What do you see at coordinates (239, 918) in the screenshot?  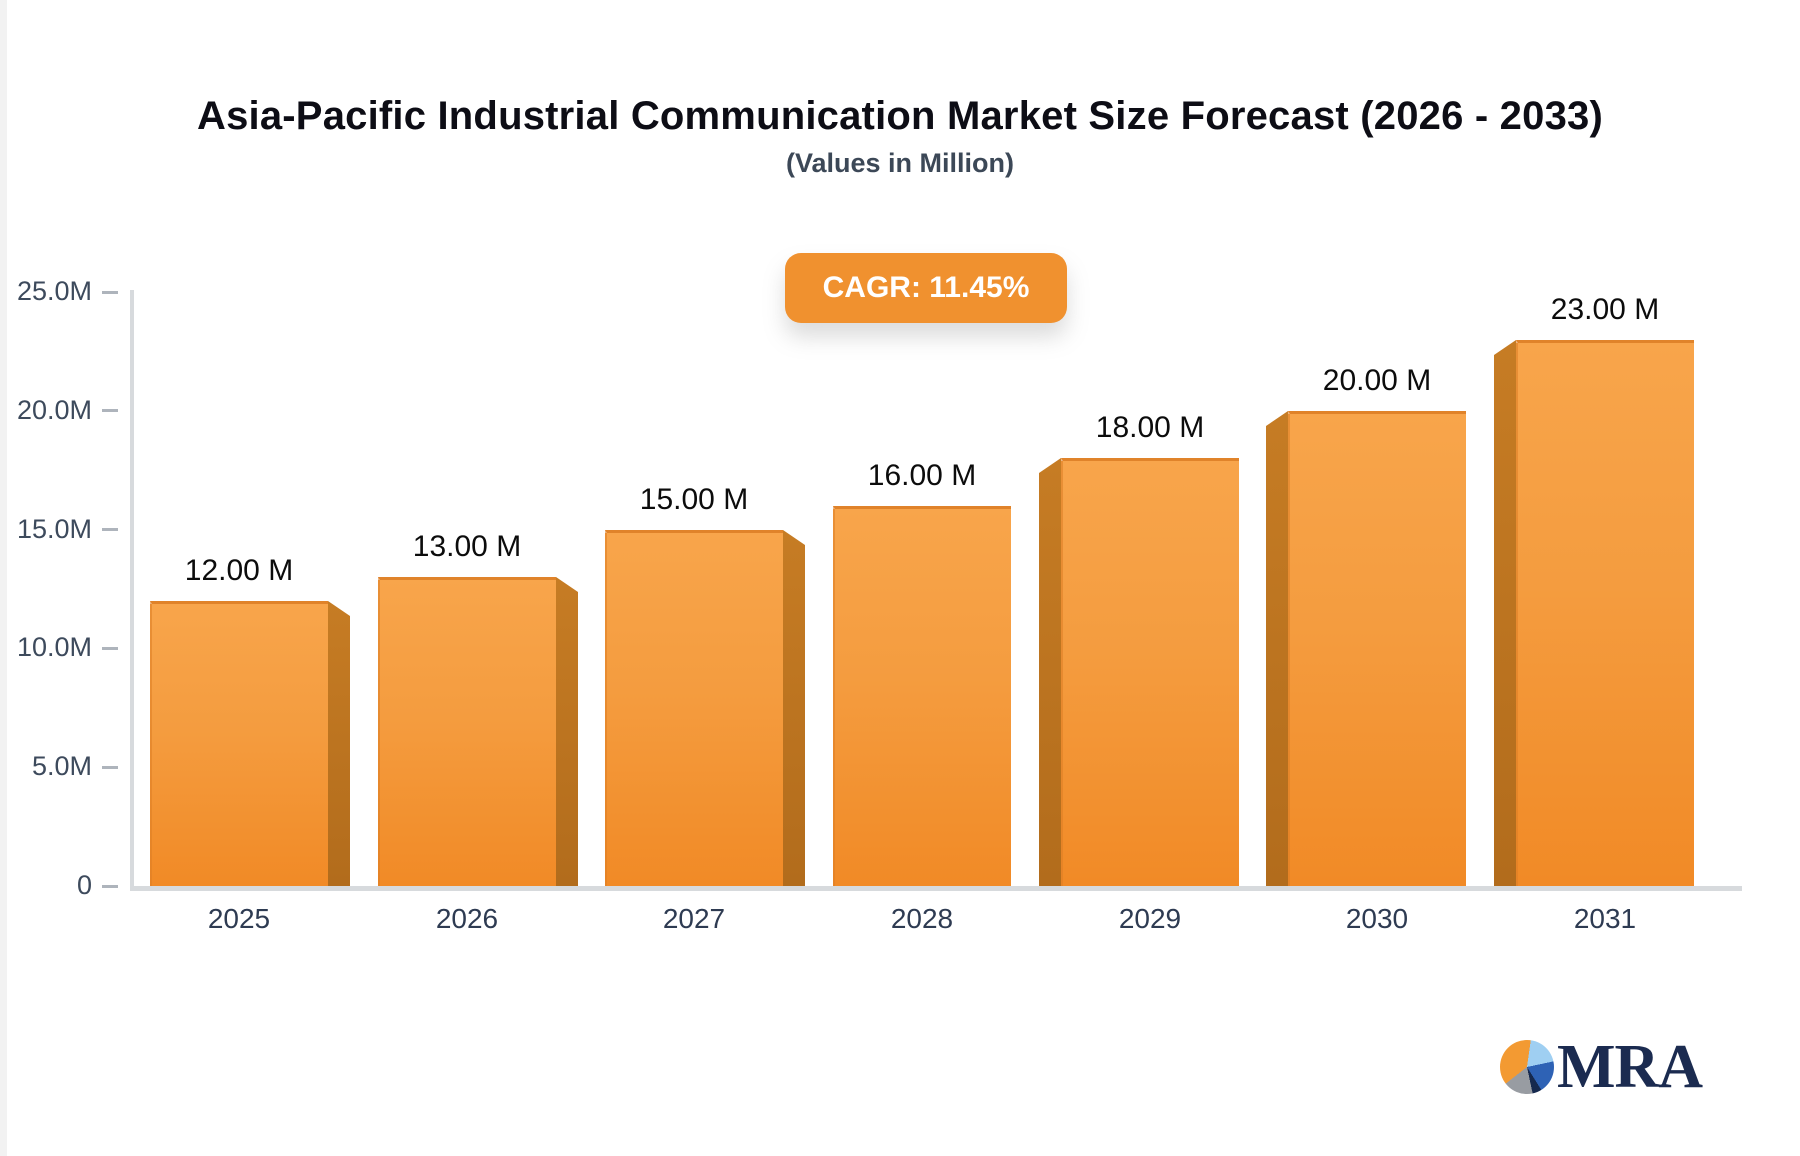 I see `x-tick-label-2025: 2025` at bounding box center [239, 918].